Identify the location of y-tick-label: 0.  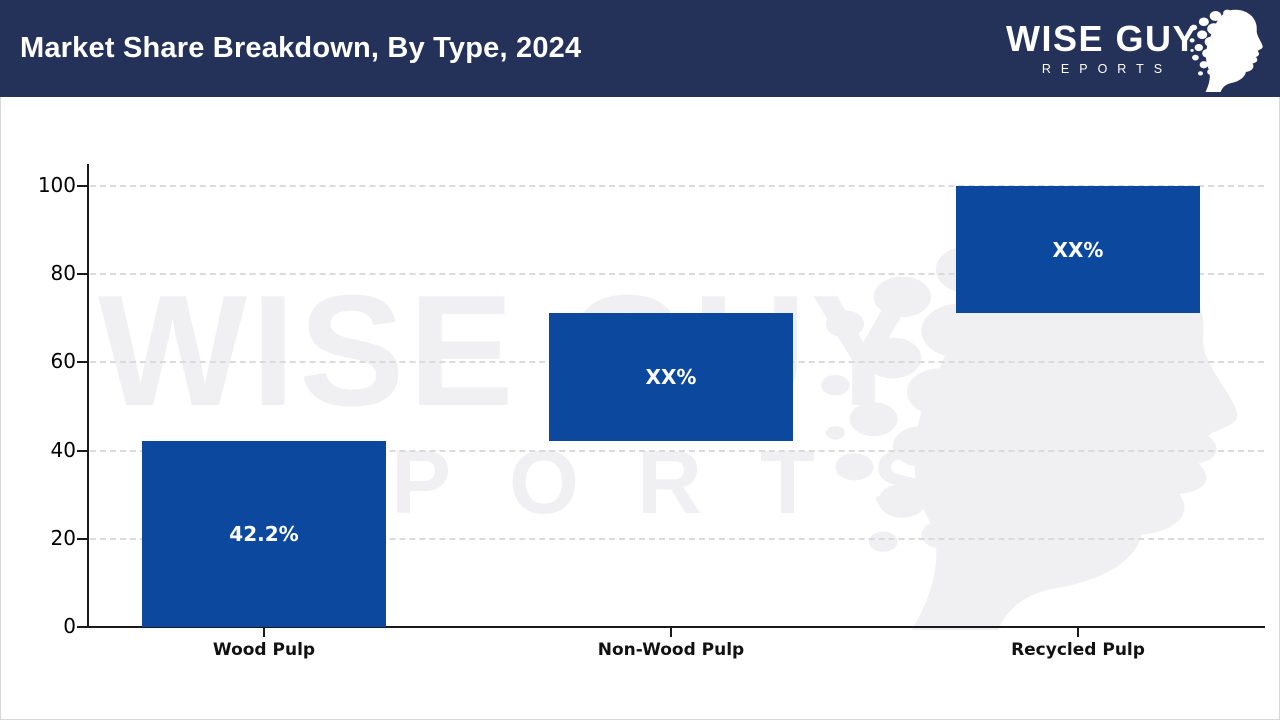
(69, 626).